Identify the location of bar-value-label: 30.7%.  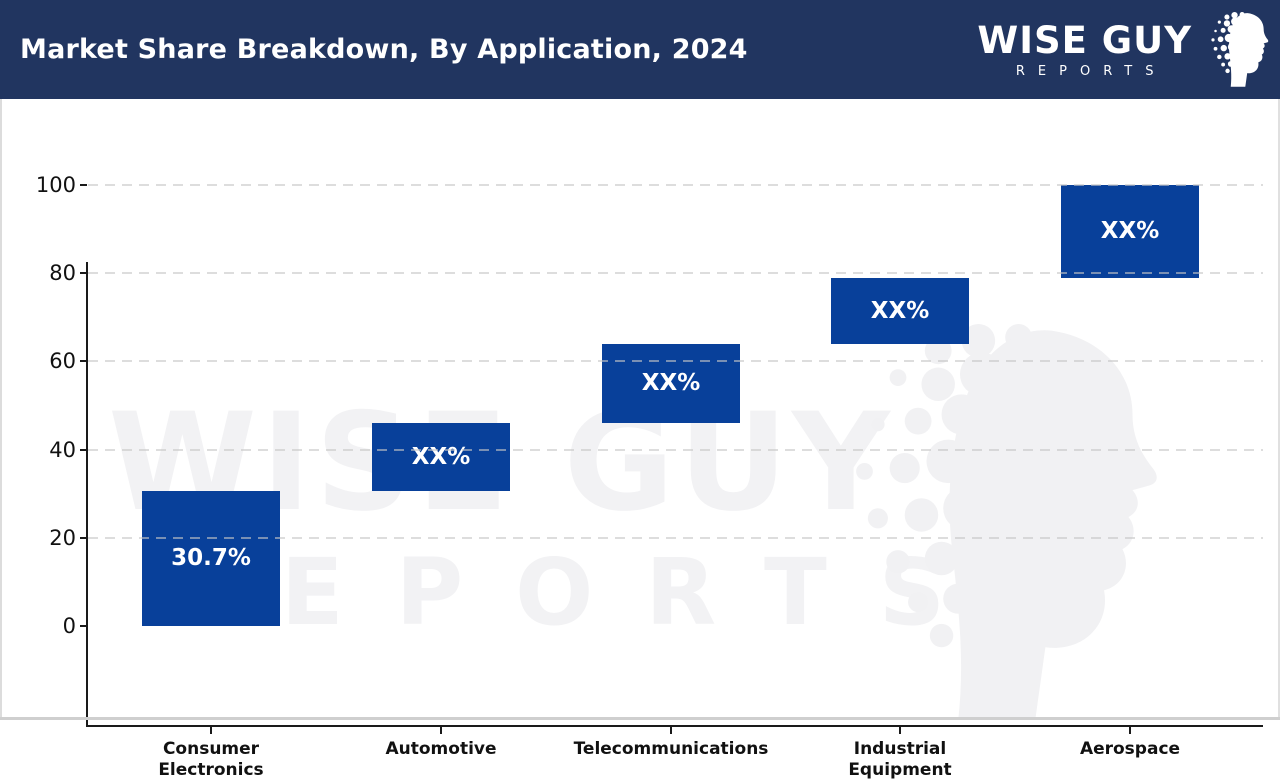
(211, 558).